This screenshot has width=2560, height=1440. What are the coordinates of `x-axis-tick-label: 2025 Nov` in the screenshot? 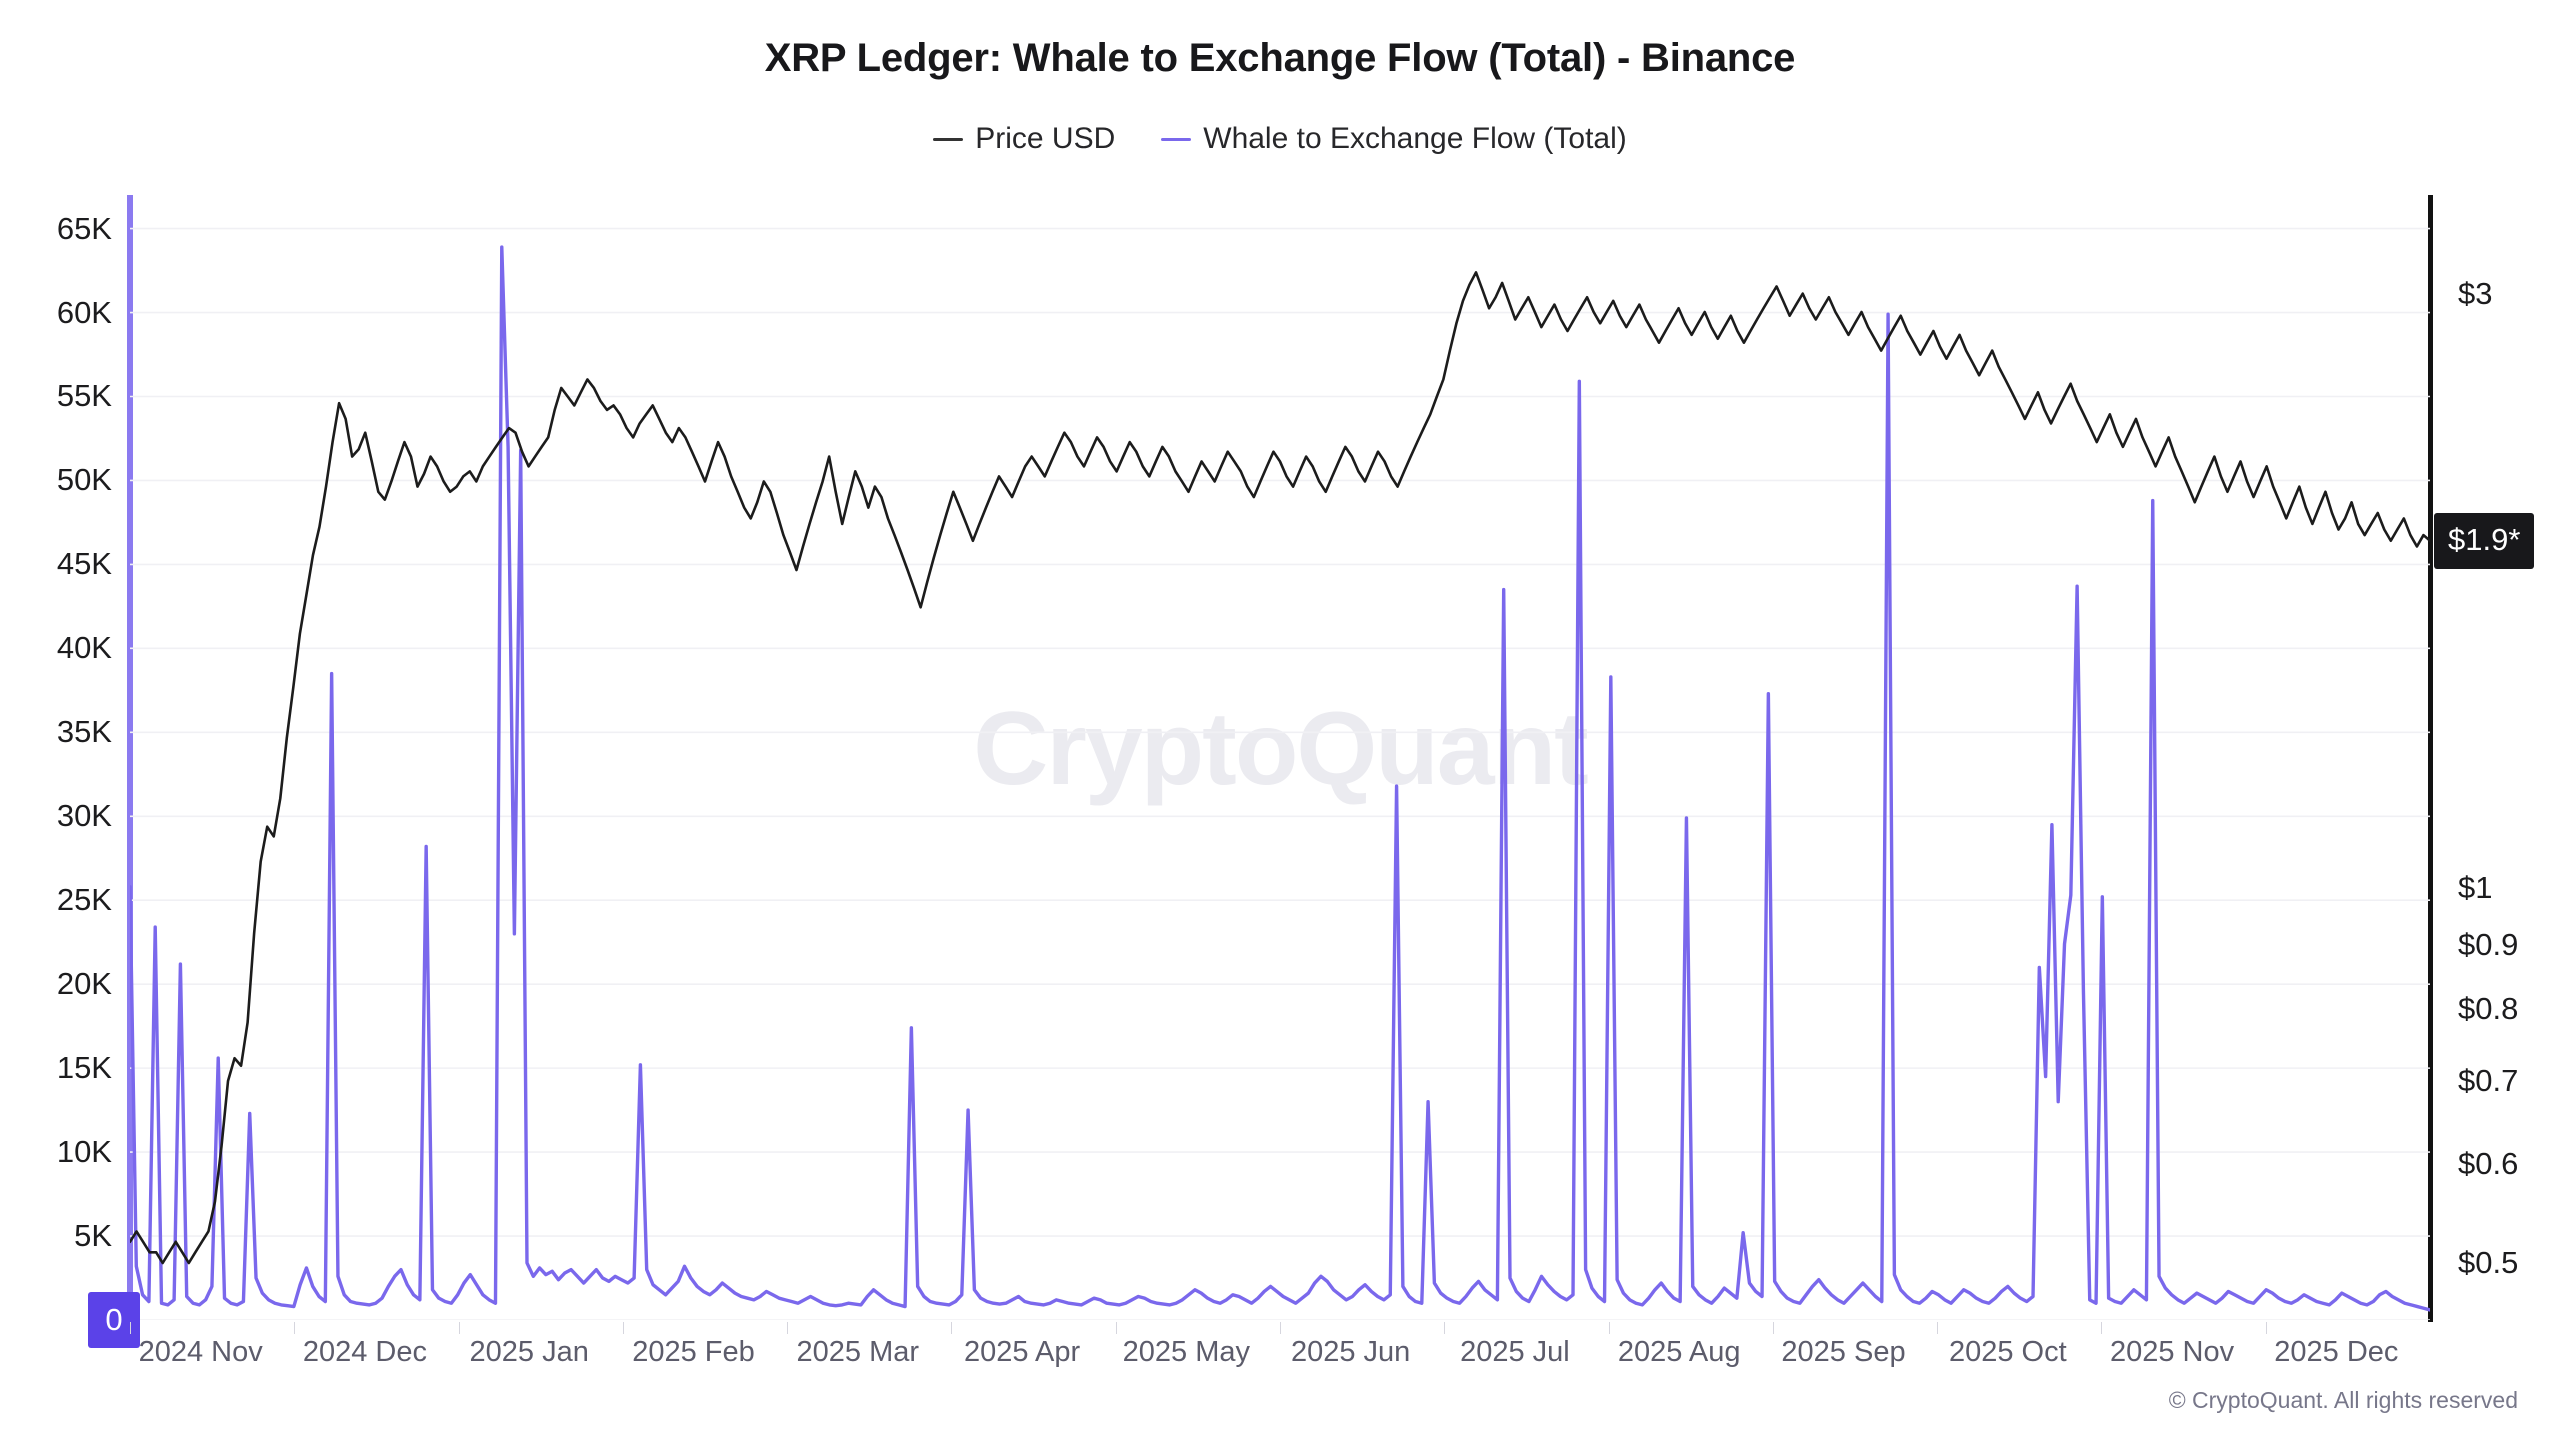 It's located at (2172, 1352).